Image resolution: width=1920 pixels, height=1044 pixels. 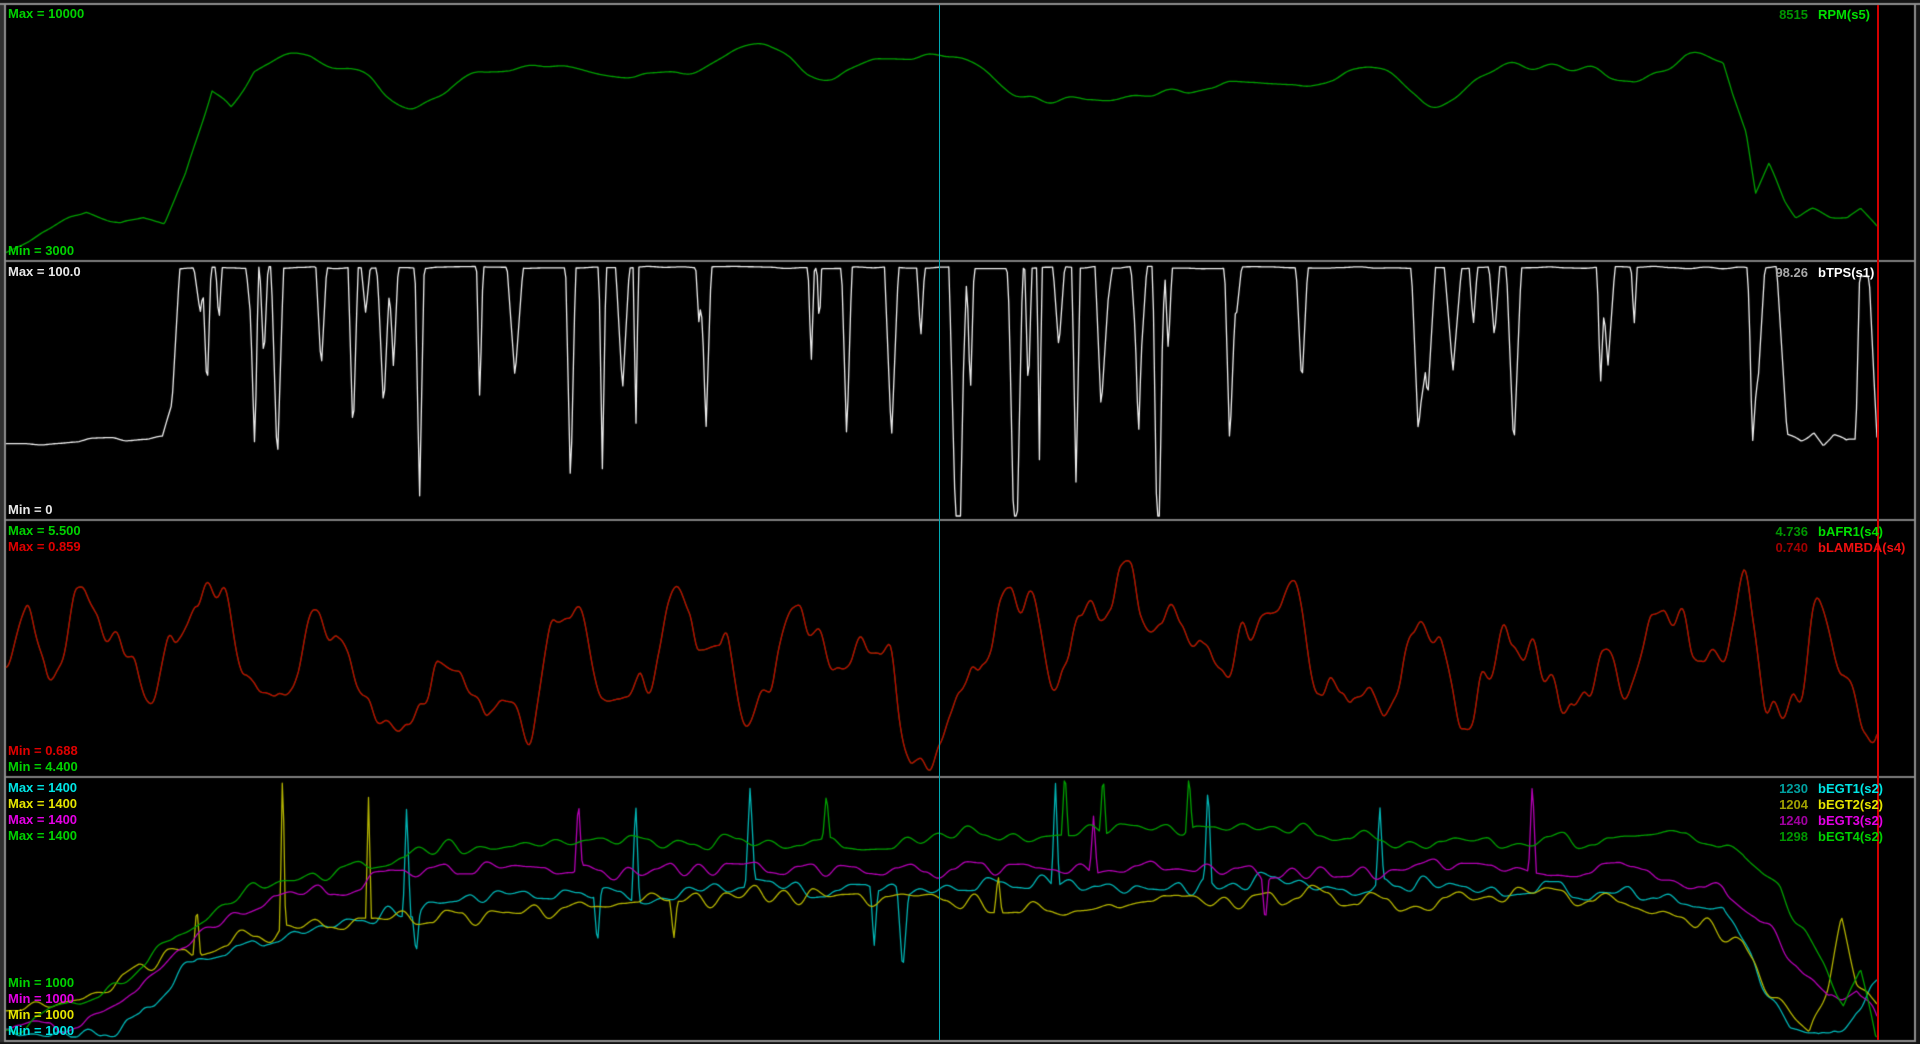 I want to click on graph-cursor-line, so click(x=939, y=522).